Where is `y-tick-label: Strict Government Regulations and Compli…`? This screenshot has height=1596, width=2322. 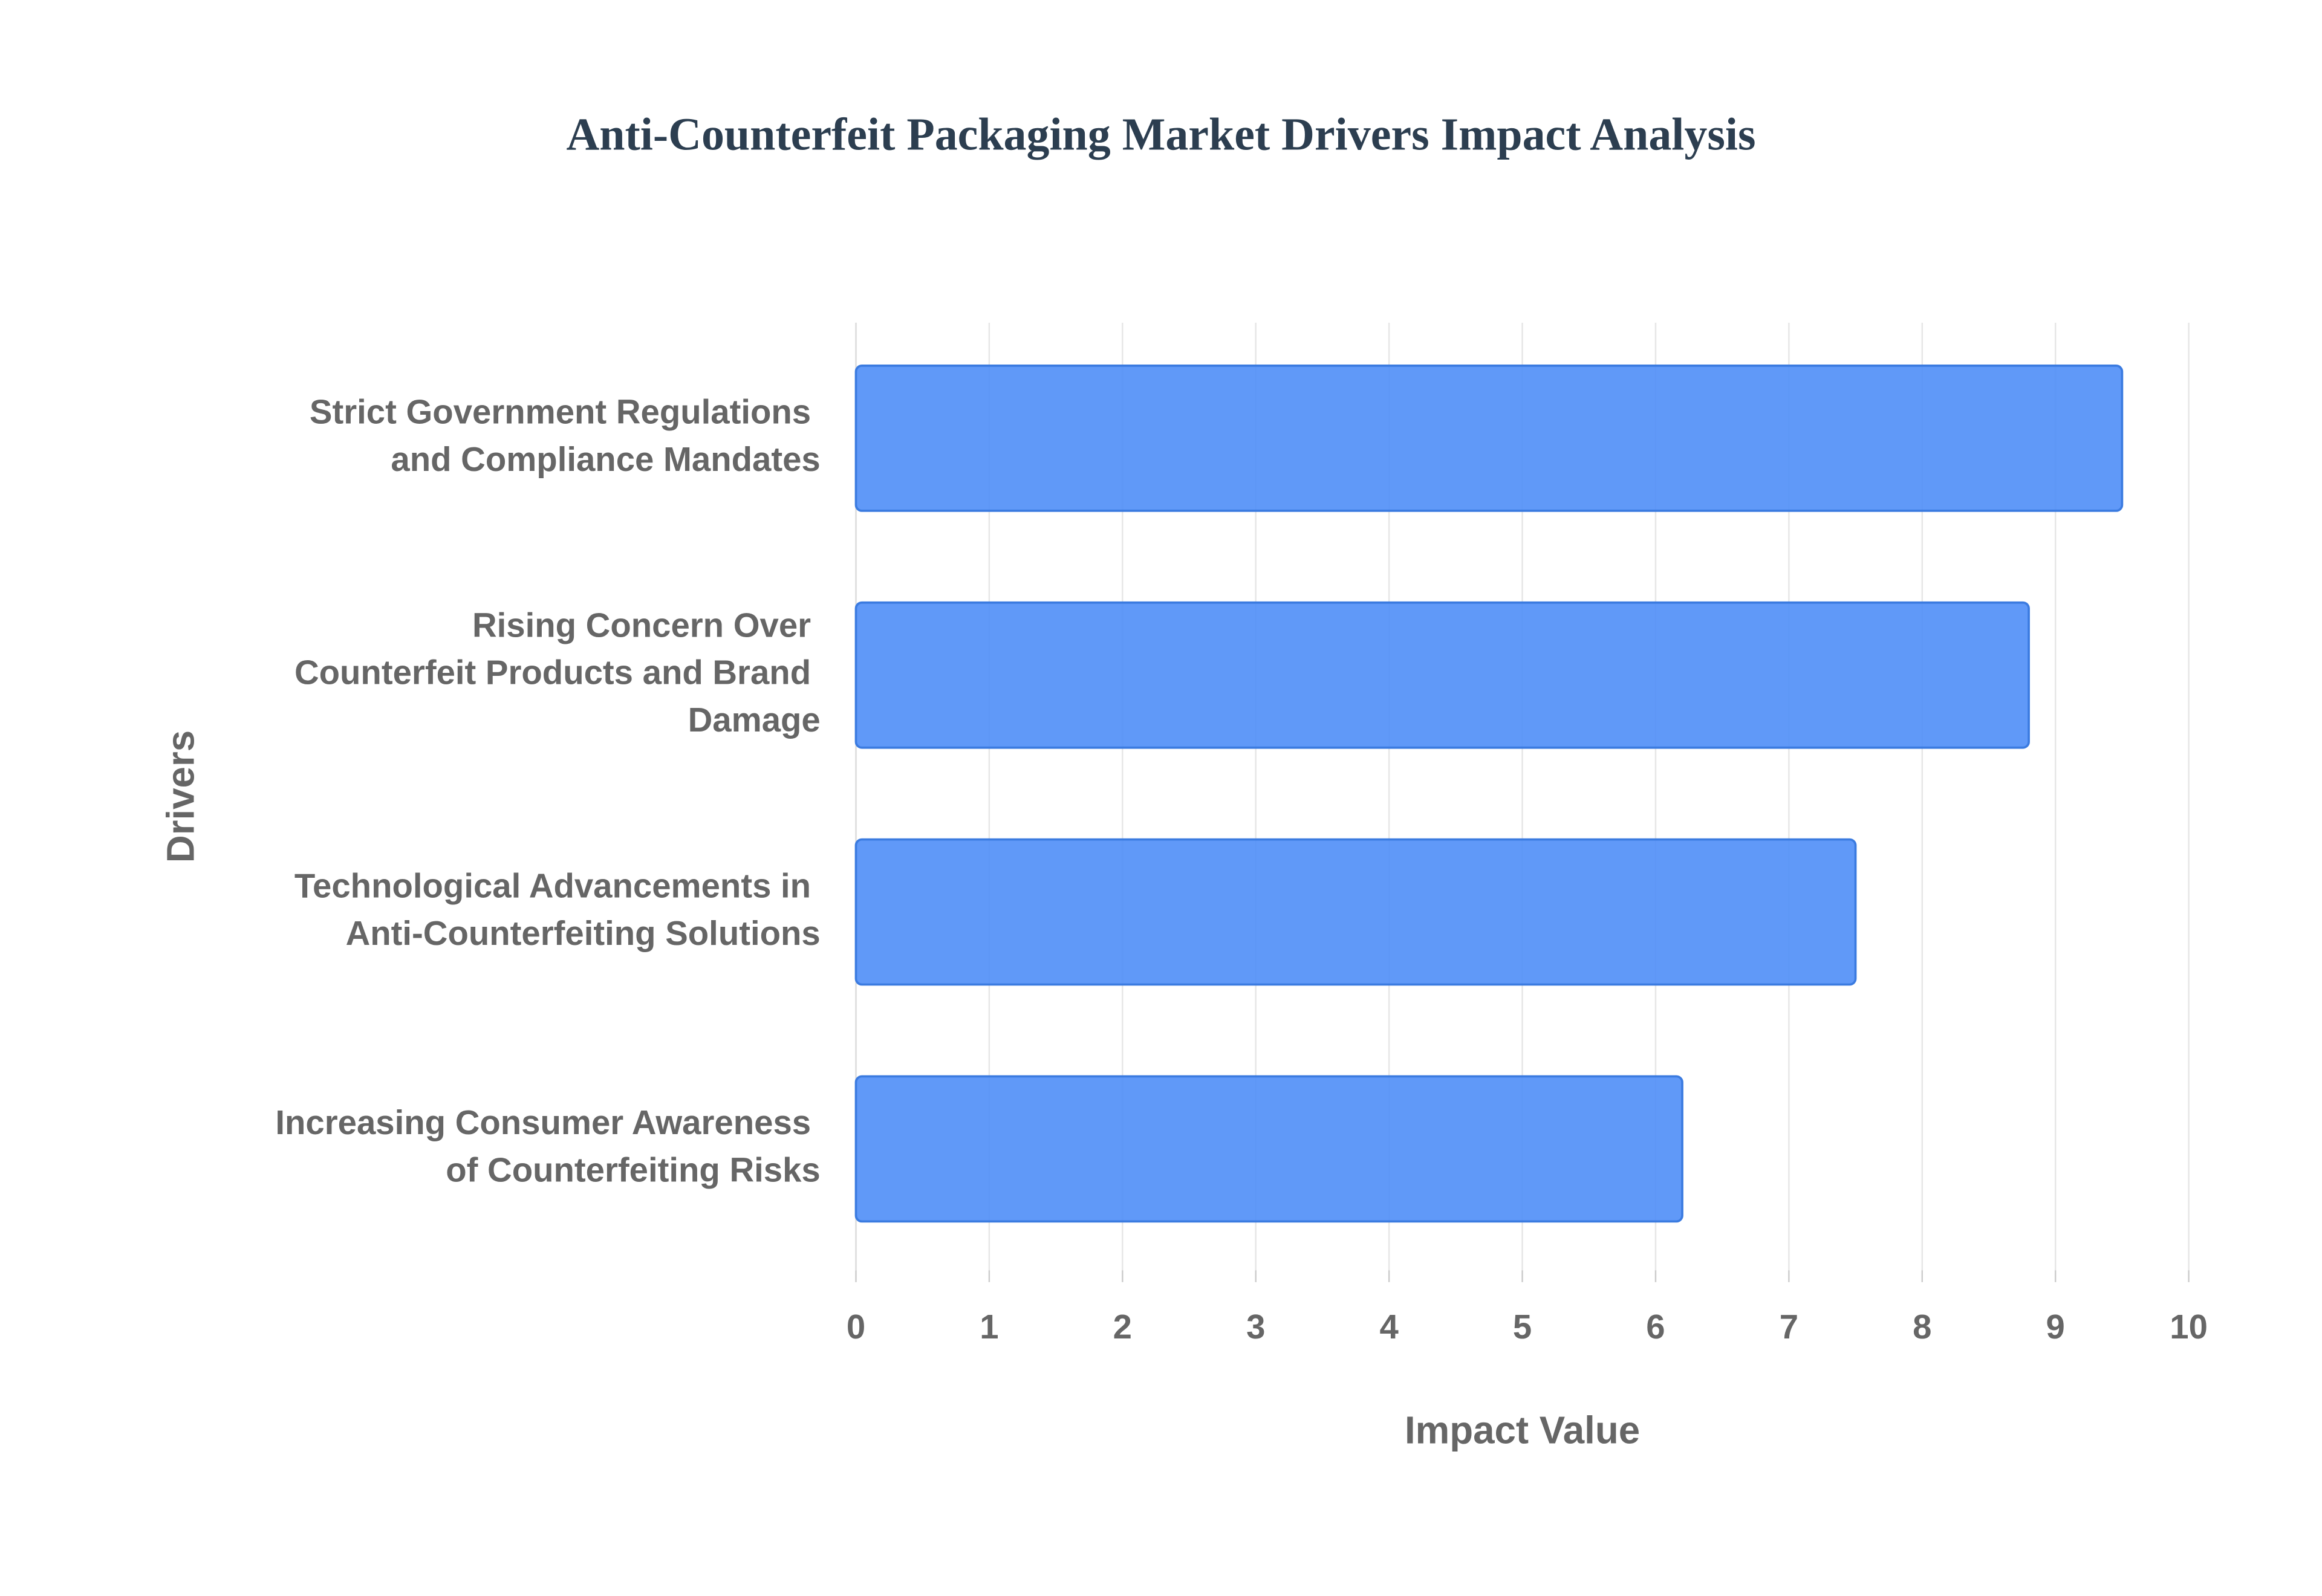 y-tick-label: Strict Government Regulations and Compli… is located at coordinates (565, 435).